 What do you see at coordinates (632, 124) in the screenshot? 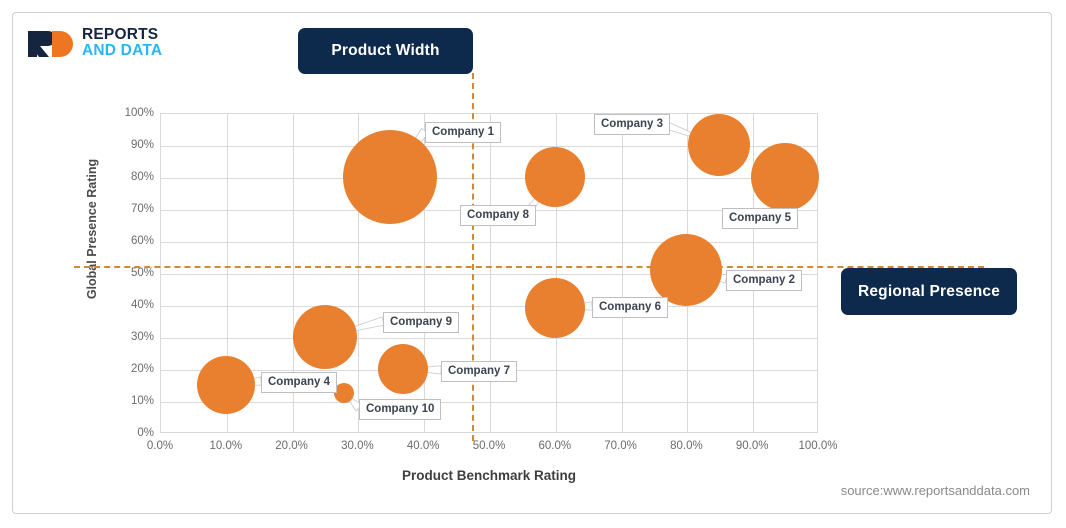
I see `bubble-label: Company 3` at bounding box center [632, 124].